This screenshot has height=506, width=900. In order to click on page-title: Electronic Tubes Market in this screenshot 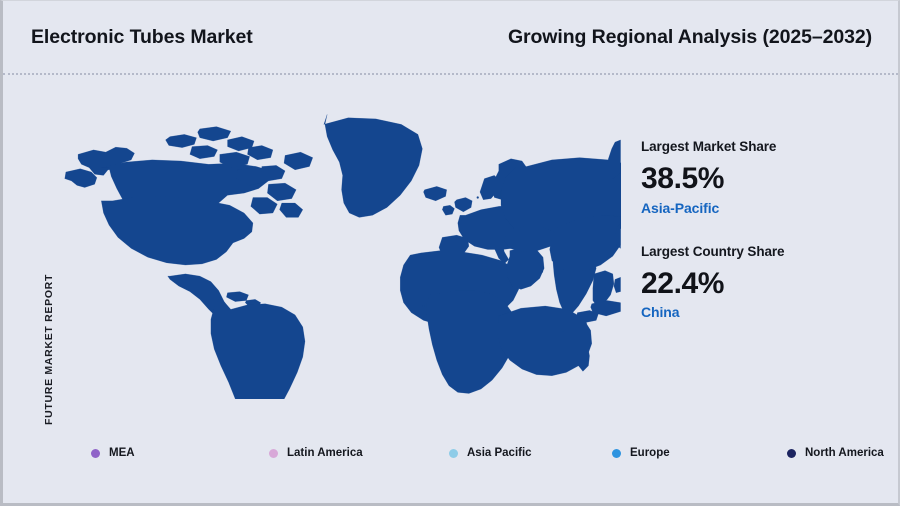, I will do `click(142, 36)`.